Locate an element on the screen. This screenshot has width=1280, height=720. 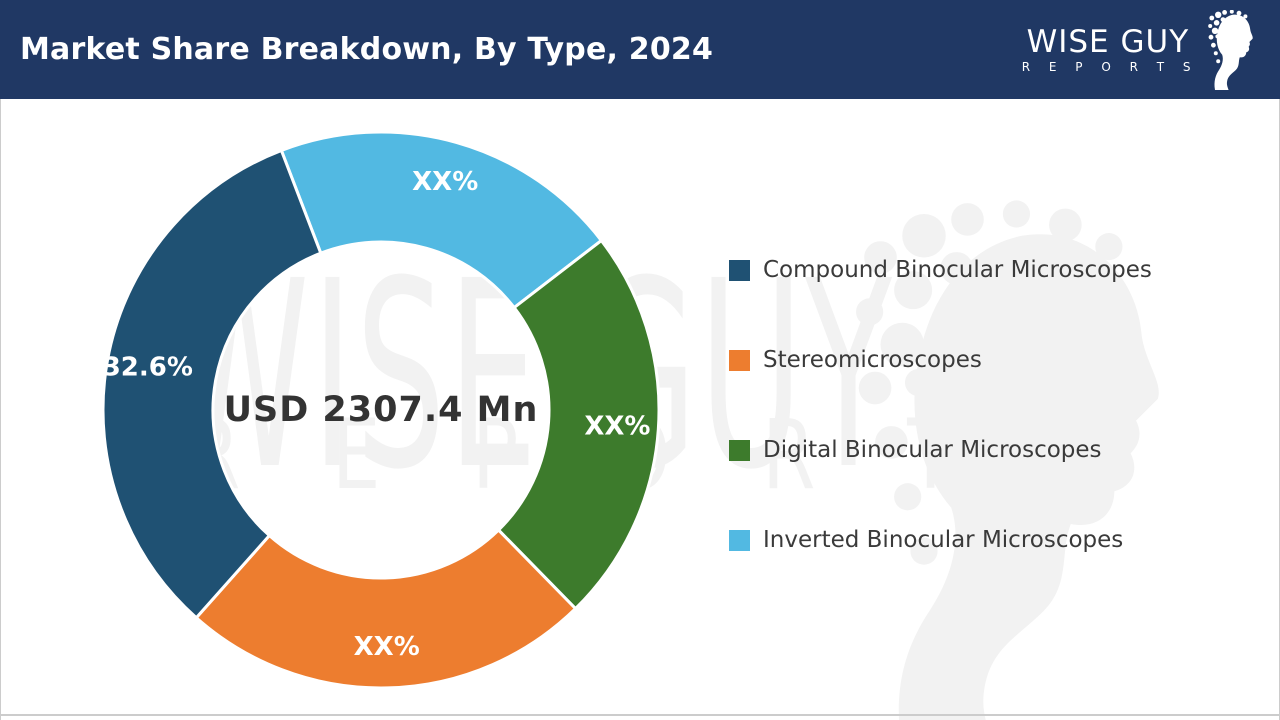
bottom-border is located at coordinates (640, 715).